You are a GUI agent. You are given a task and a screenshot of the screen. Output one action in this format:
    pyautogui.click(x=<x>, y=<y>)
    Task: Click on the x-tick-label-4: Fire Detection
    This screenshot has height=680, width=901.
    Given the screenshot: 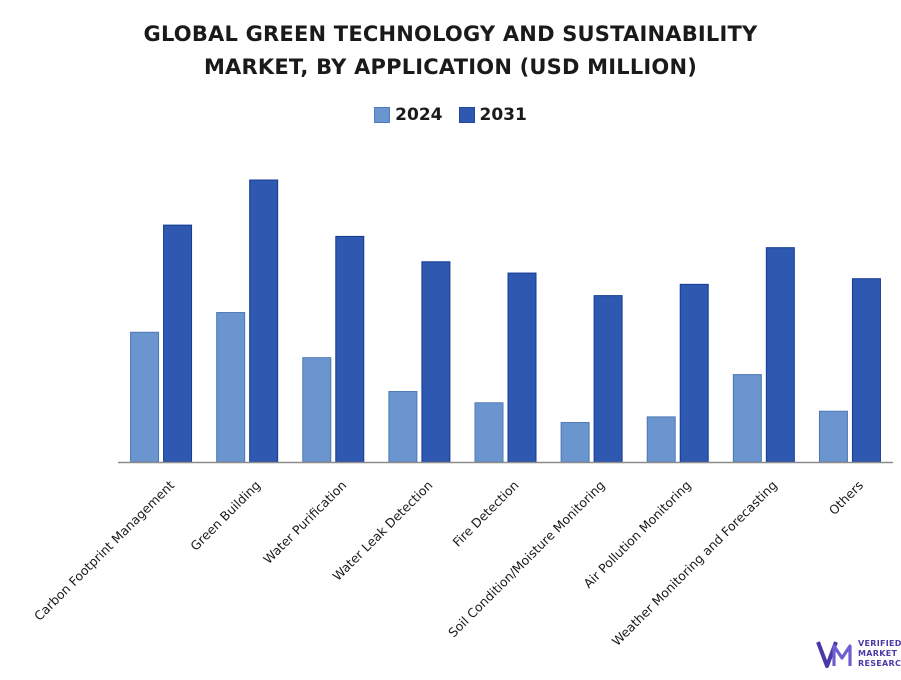 What is the action you would take?
    pyautogui.click(x=485, y=514)
    